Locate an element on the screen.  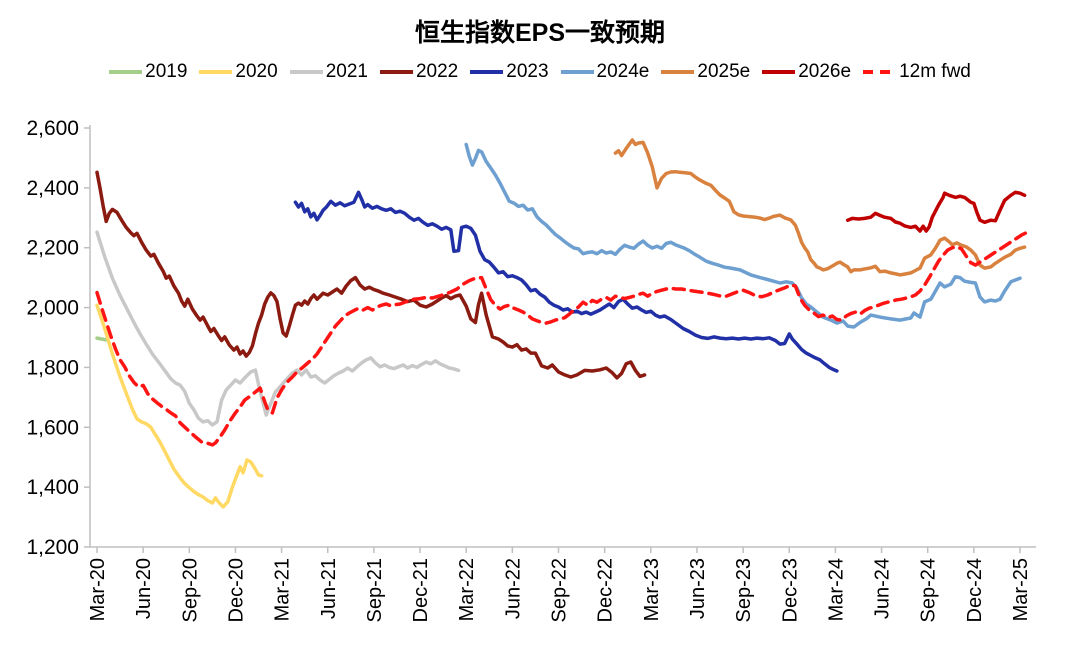
y-axis-tick-label: 2,200 is located at coordinates (52, 248).